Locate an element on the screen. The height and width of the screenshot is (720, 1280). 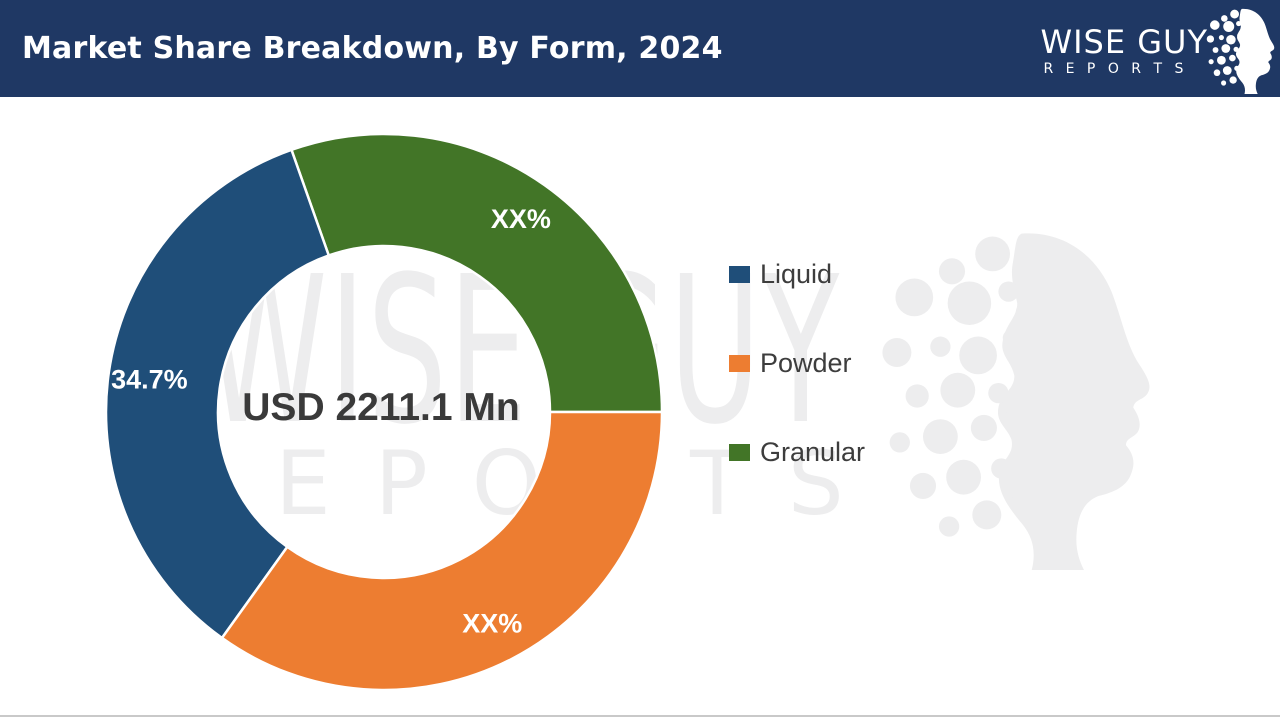
legend-label-granular: Granular is located at coordinates (813, 452).